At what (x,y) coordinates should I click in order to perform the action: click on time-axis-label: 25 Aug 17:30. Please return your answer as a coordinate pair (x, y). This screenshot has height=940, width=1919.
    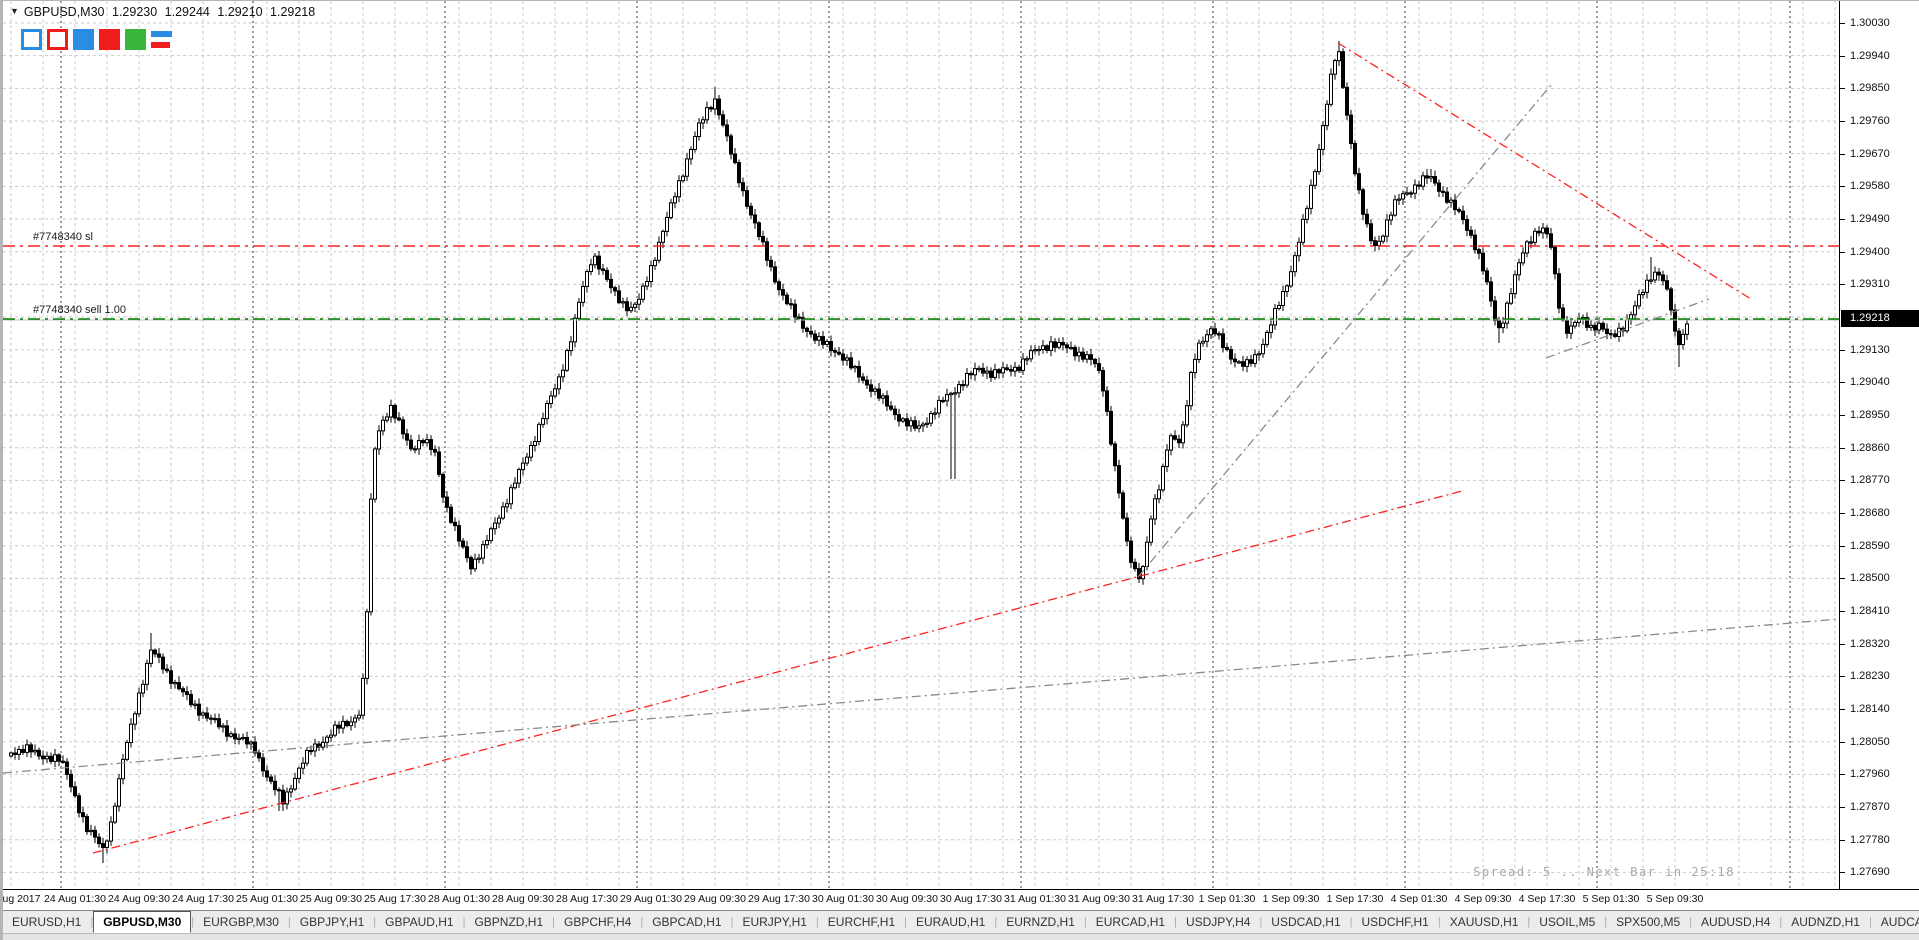
    Looking at the image, I should click on (395, 899).